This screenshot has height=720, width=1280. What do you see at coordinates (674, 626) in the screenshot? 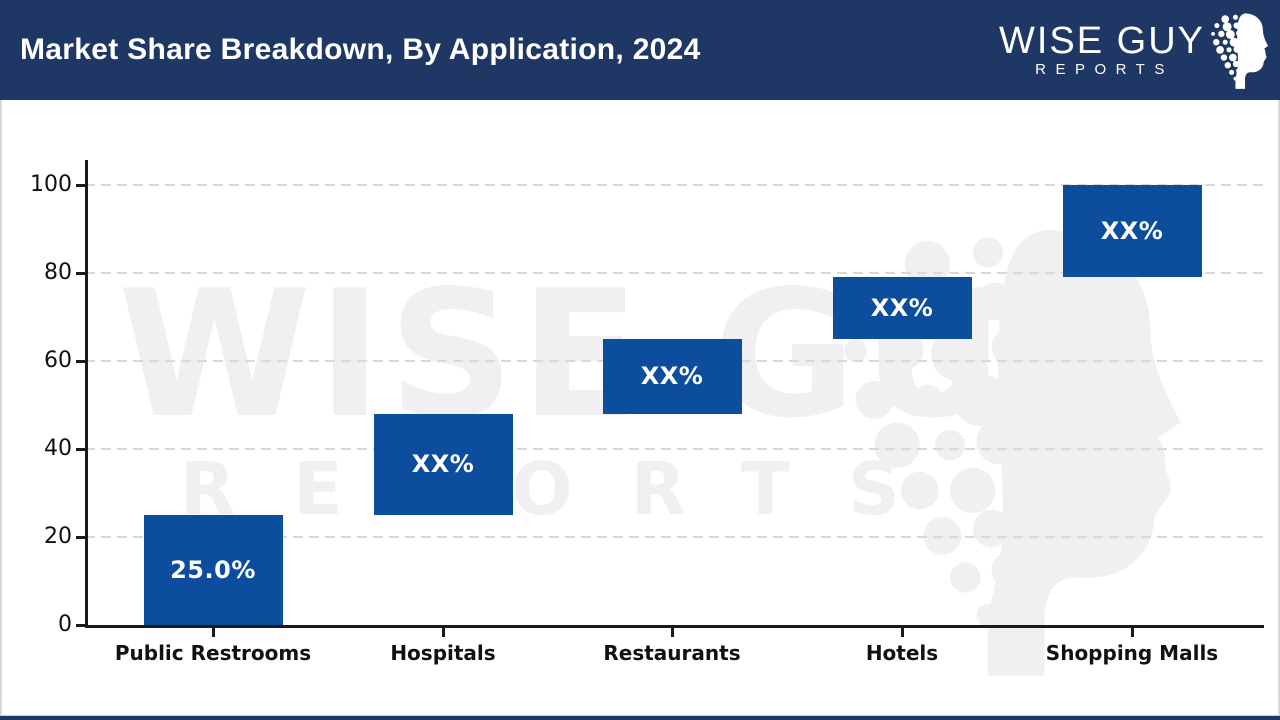
I see `x-axis-line` at bounding box center [674, 626].